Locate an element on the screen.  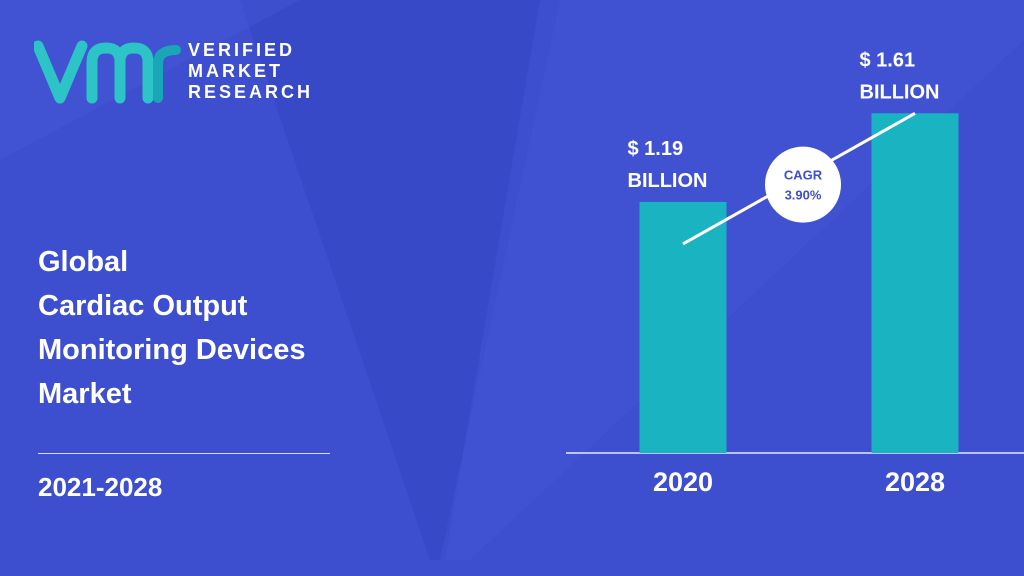
brand-line-2: MARKET is located at coordinates (235, 71).